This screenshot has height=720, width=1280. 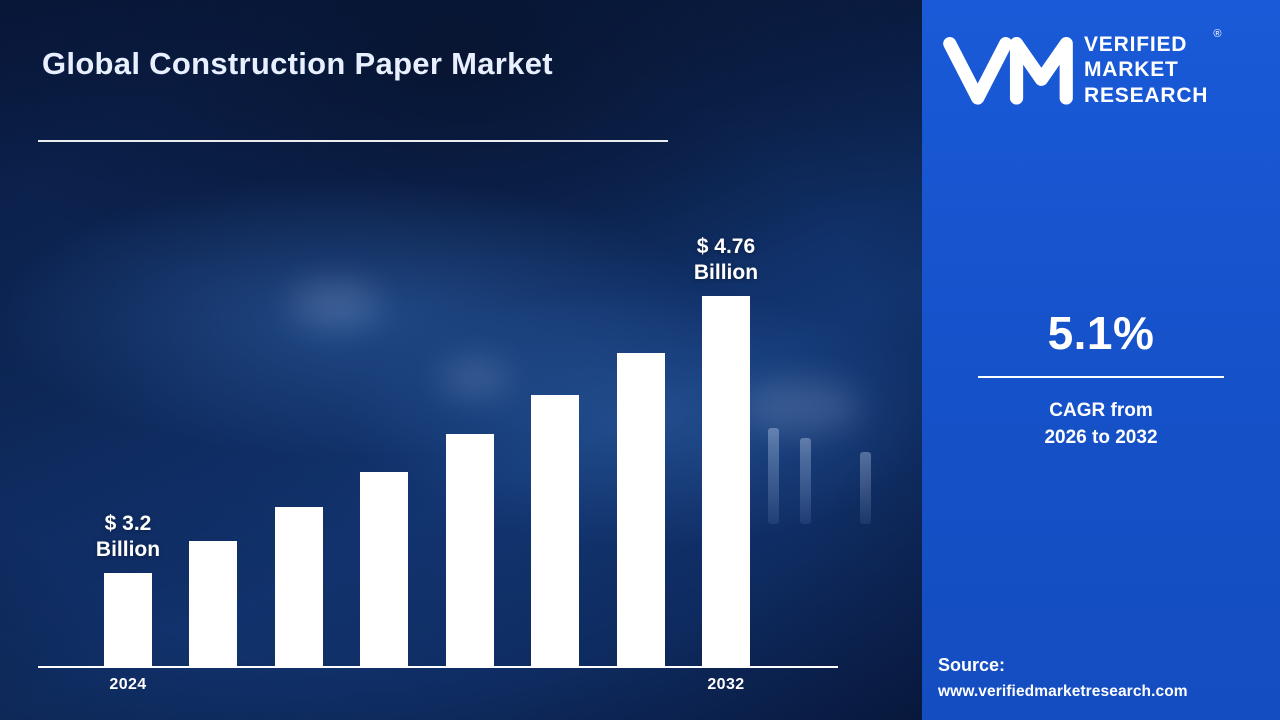 I want to click on bar-value-label: $ 4.76 Billion, so click(x=726, y=259).